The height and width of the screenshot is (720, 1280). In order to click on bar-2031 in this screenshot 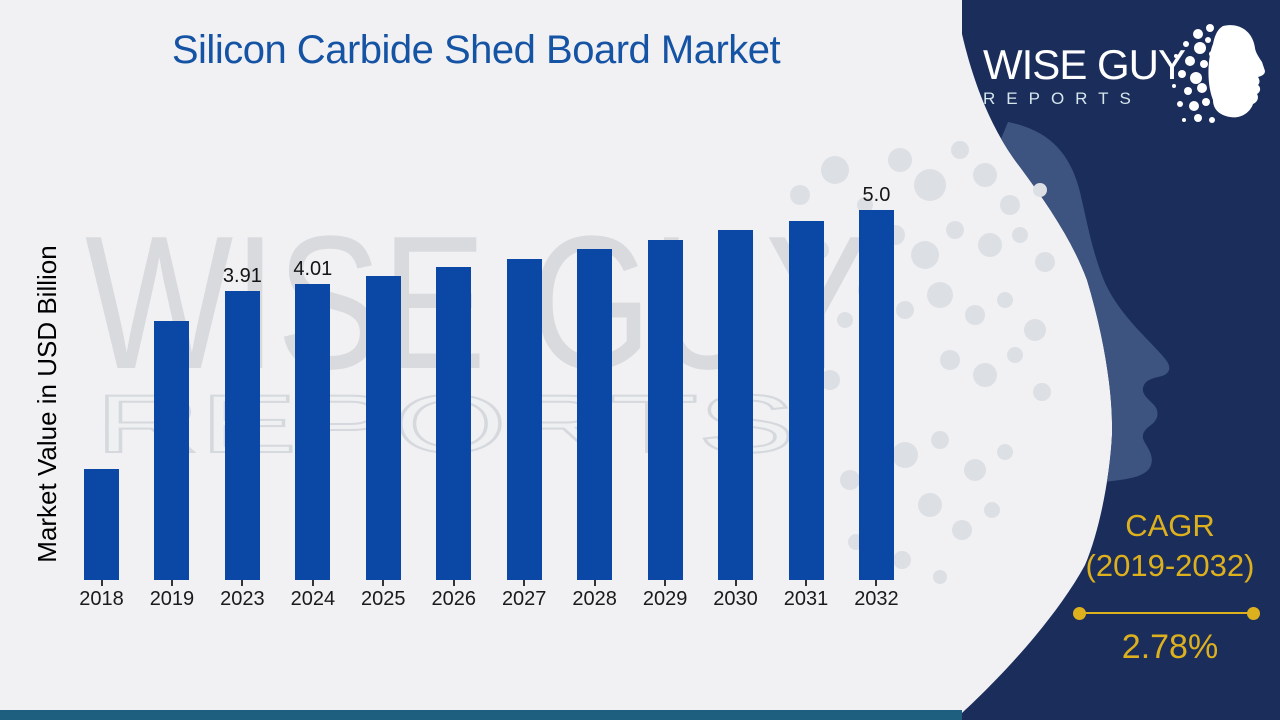, I will do `click(806, 400)`.